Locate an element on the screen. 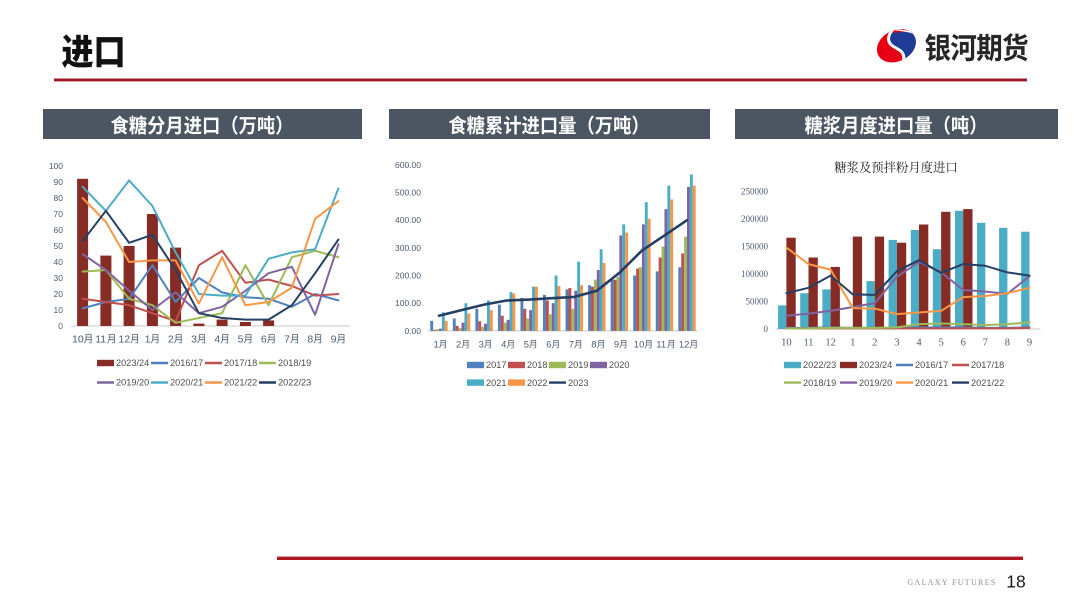 Image resolution: width=1080 pixels, height=608 pixels. svg-text: 200000 is located at coordinates (755, 219).